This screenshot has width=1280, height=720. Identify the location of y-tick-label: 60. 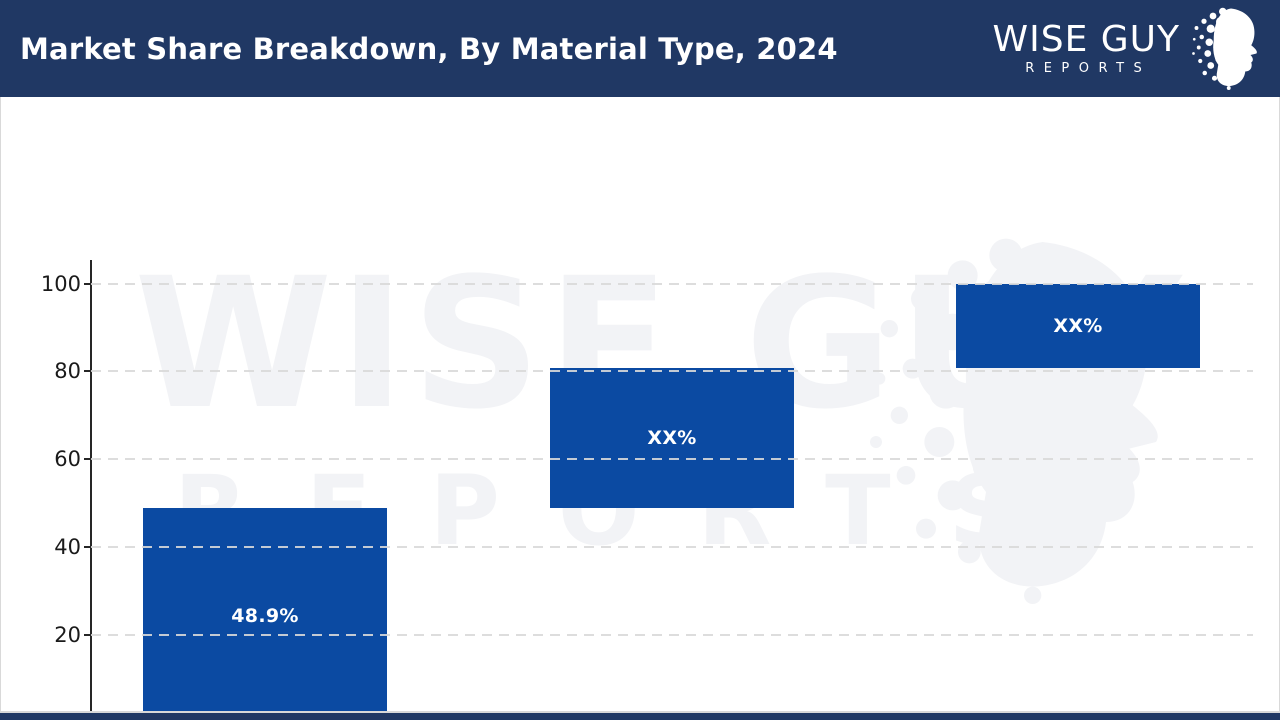
(67, 459).